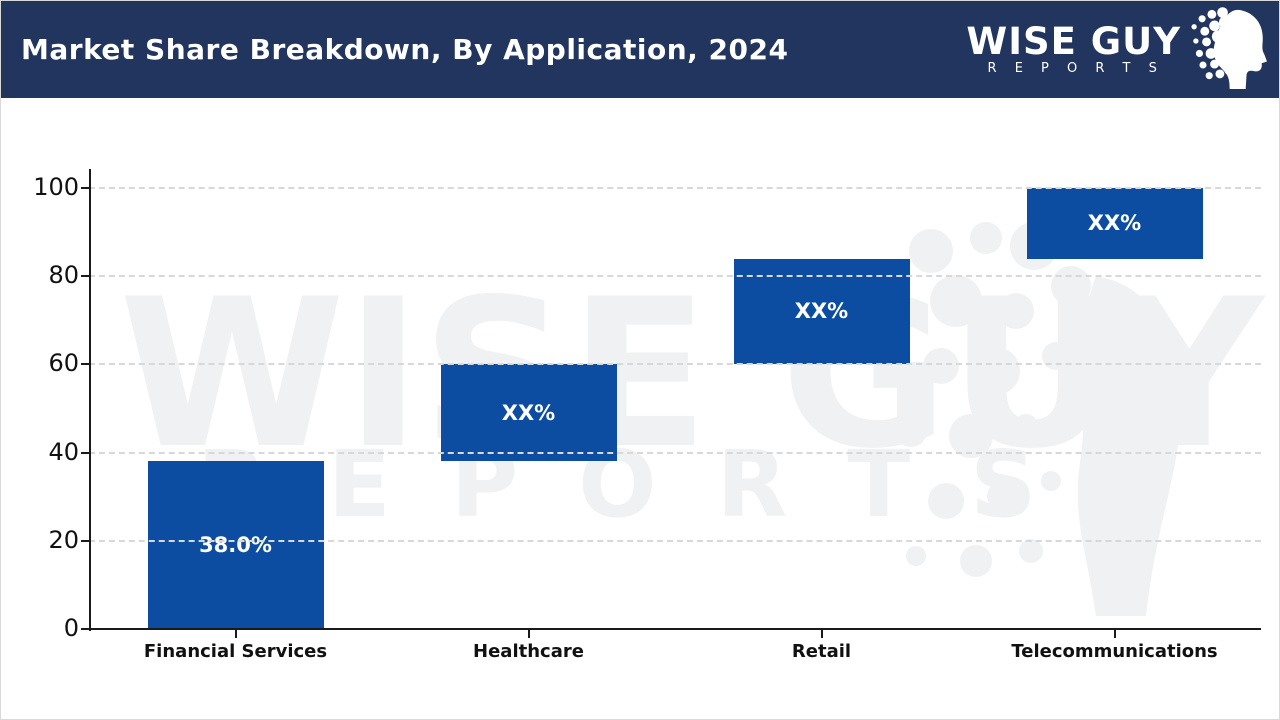  What do you see at coordinates (235, 651) in the screenshot?
I see `x-category-label-financial-services: Financial Services` at bounding box center [235, 651].